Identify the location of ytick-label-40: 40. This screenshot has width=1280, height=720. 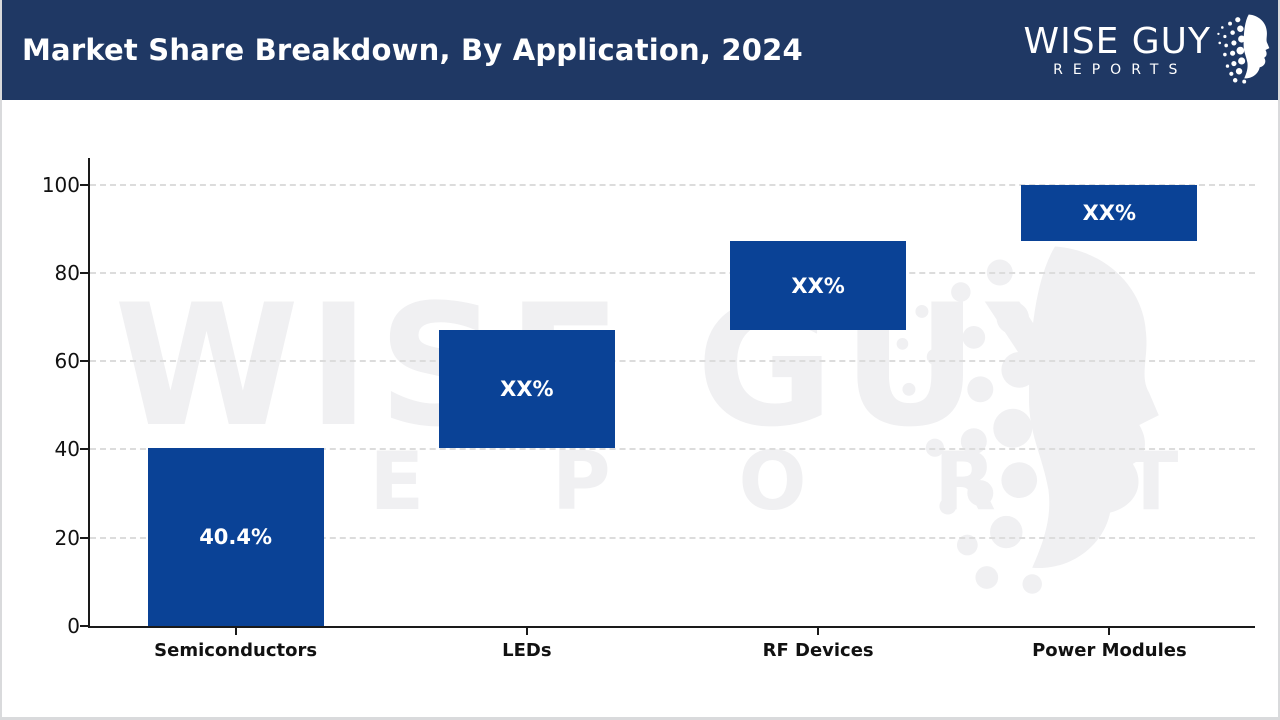
(67, 449).